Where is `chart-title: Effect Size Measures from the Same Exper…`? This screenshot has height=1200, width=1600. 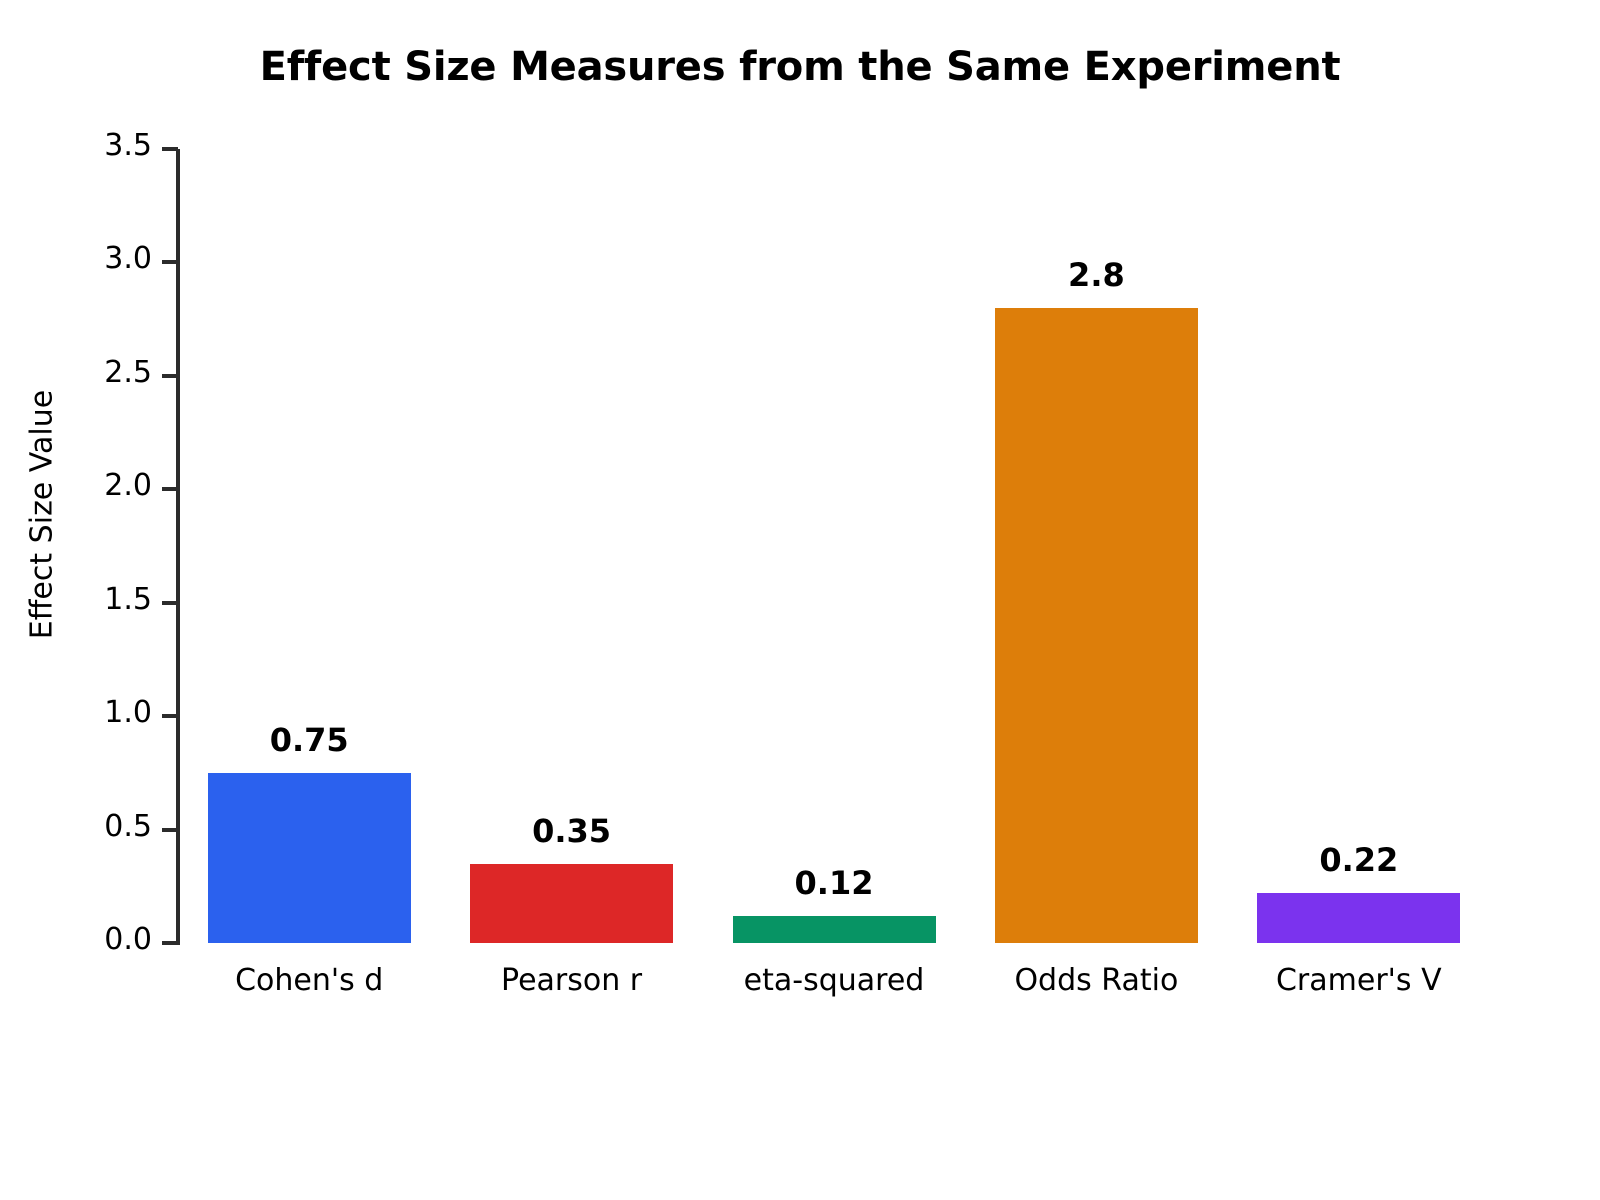 chart-title: Effect Size Measures from the Same Exper… is located at coordinates (800, 67).